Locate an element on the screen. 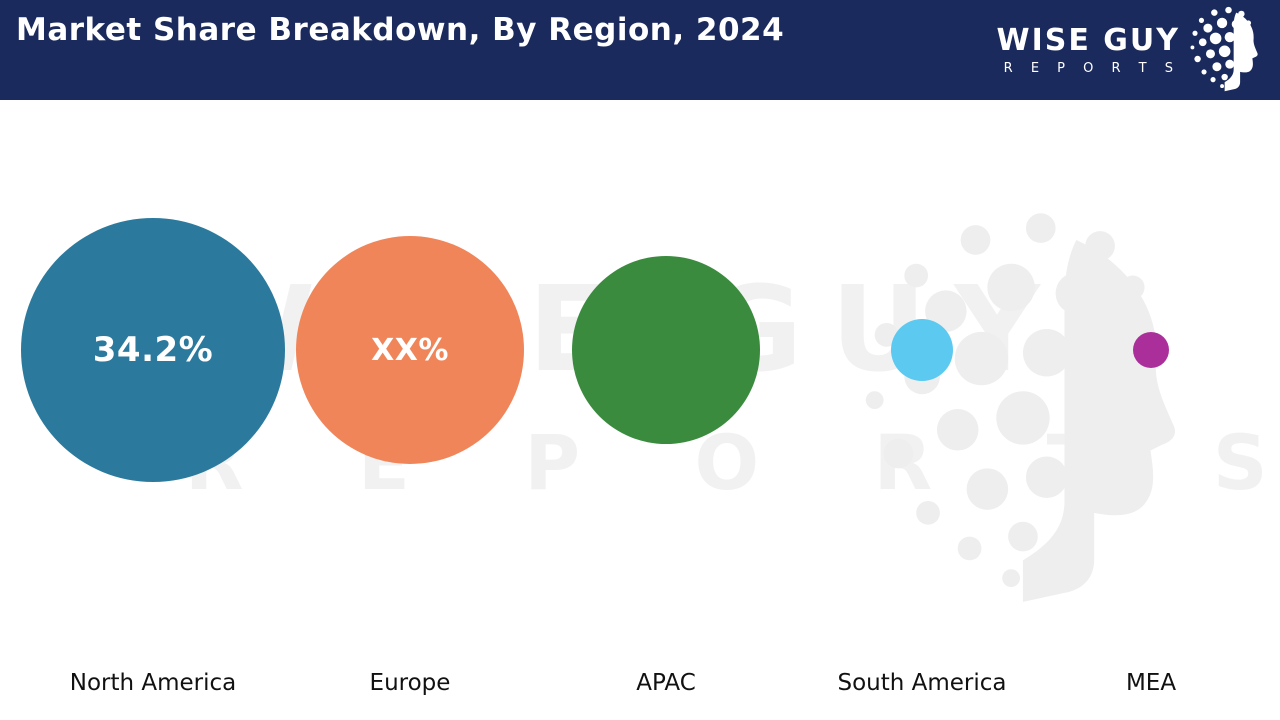 The width and height of the screenshot is (1280, 720). brand-name: WISE GUY is located at coordinates (1088, 41).